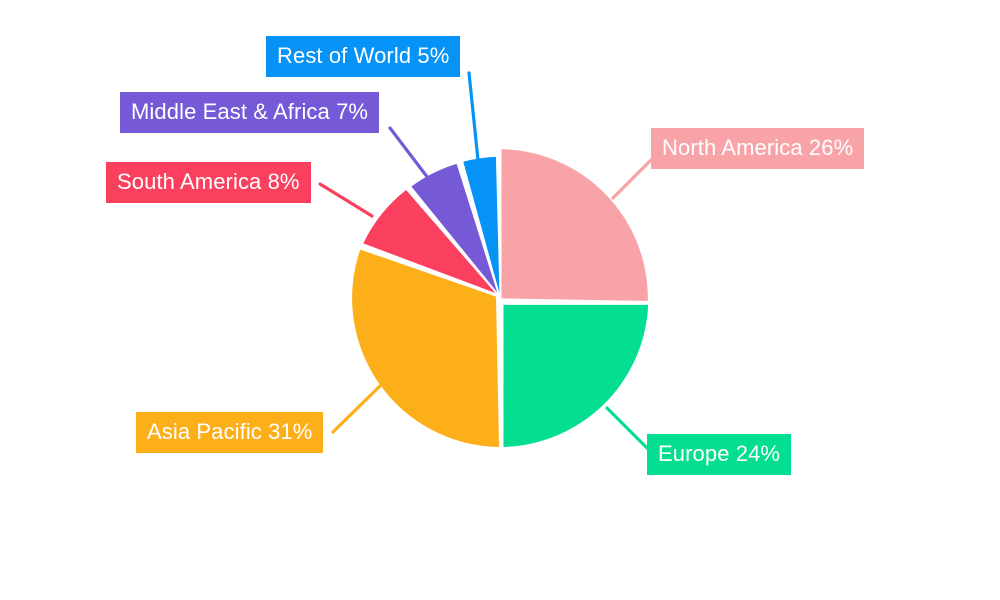 The image size is (1000, 600). What do you see at coordinates (500, 298) in the screenshot?
I see `pie-slices` at bounding box center [500, 298].